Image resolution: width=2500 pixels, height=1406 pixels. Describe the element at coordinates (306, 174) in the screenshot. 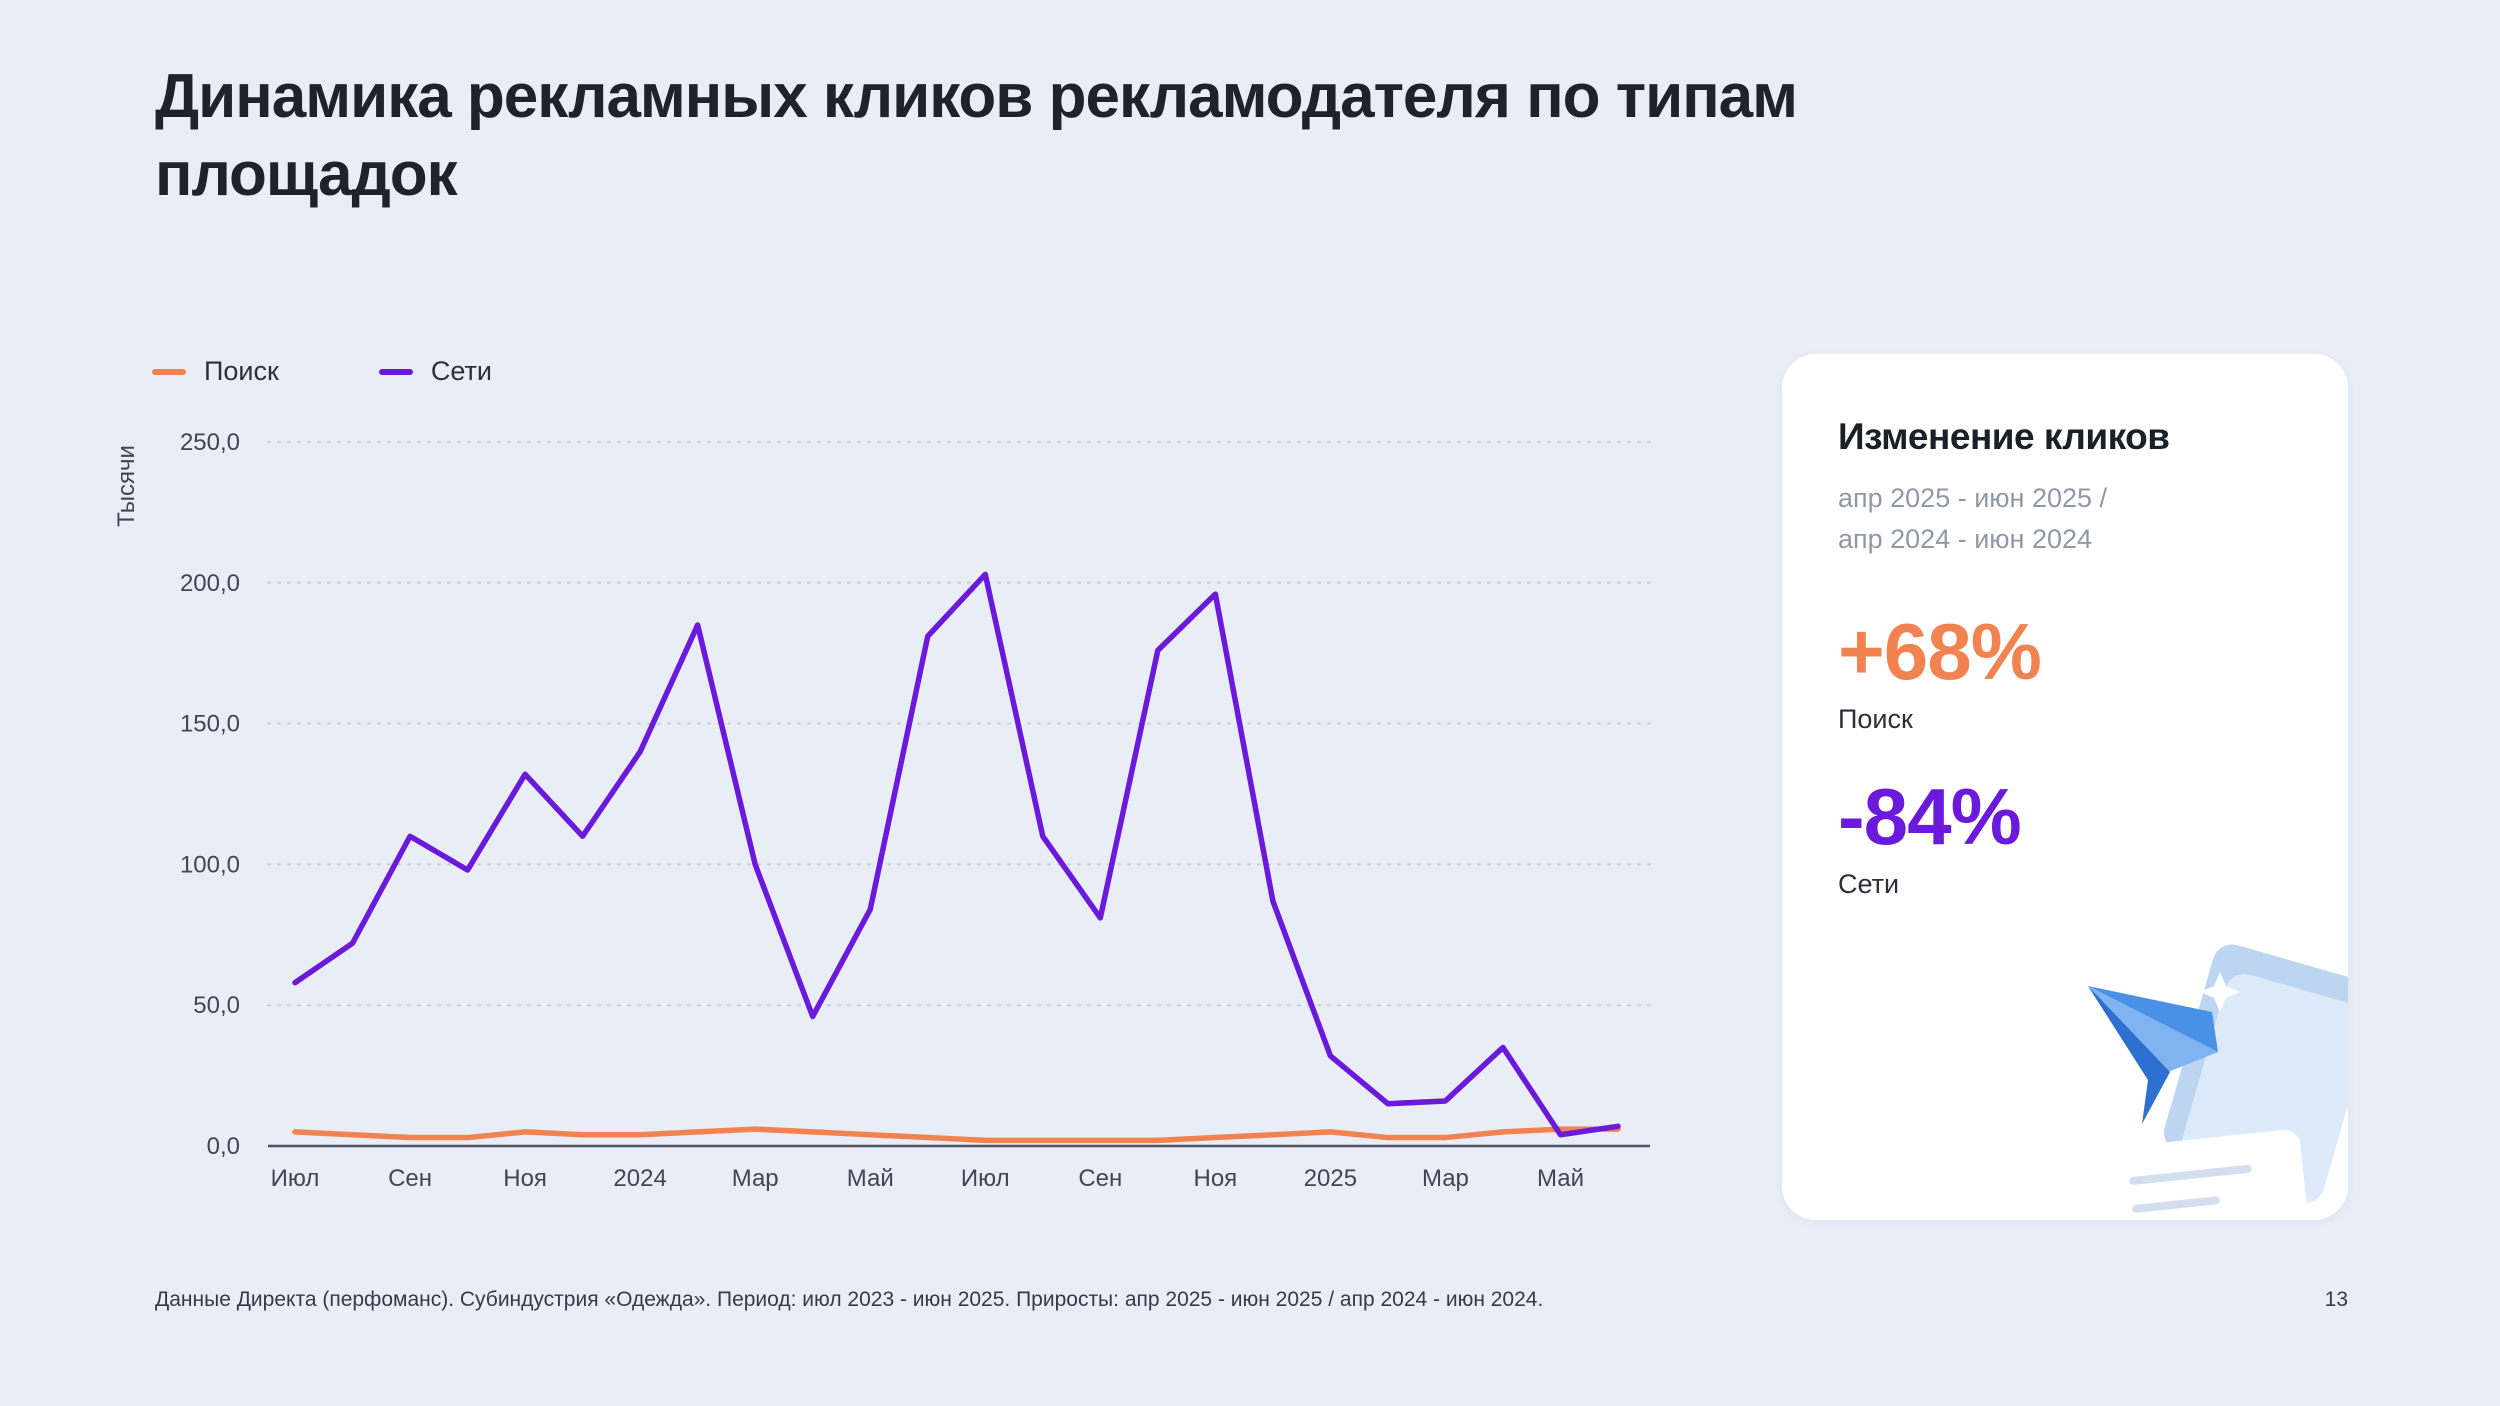

I see `page-title-line-2: площадок` at that location.